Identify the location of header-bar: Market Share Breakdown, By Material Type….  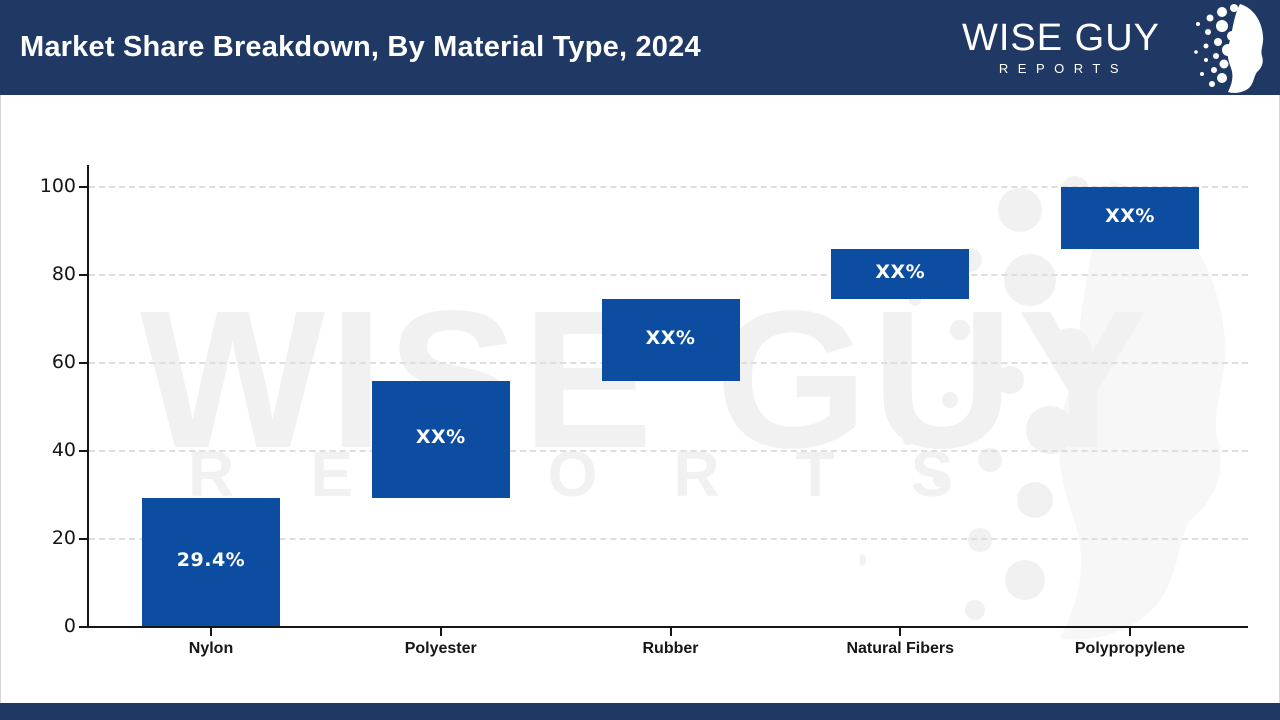
(640, 47).